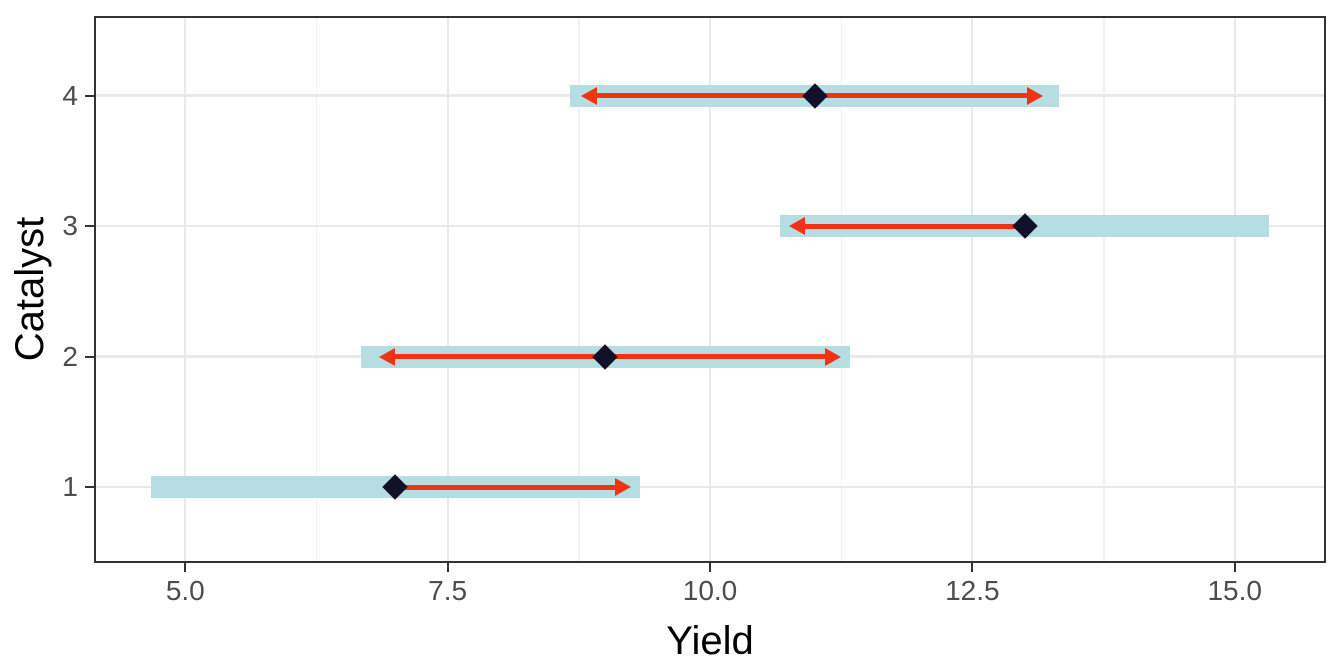 This screenshot has width=1344, height=672. Describe the element at coordinates (1104, 289) in the screenshot. I see `gridline-minor-x-13.75` at that location.